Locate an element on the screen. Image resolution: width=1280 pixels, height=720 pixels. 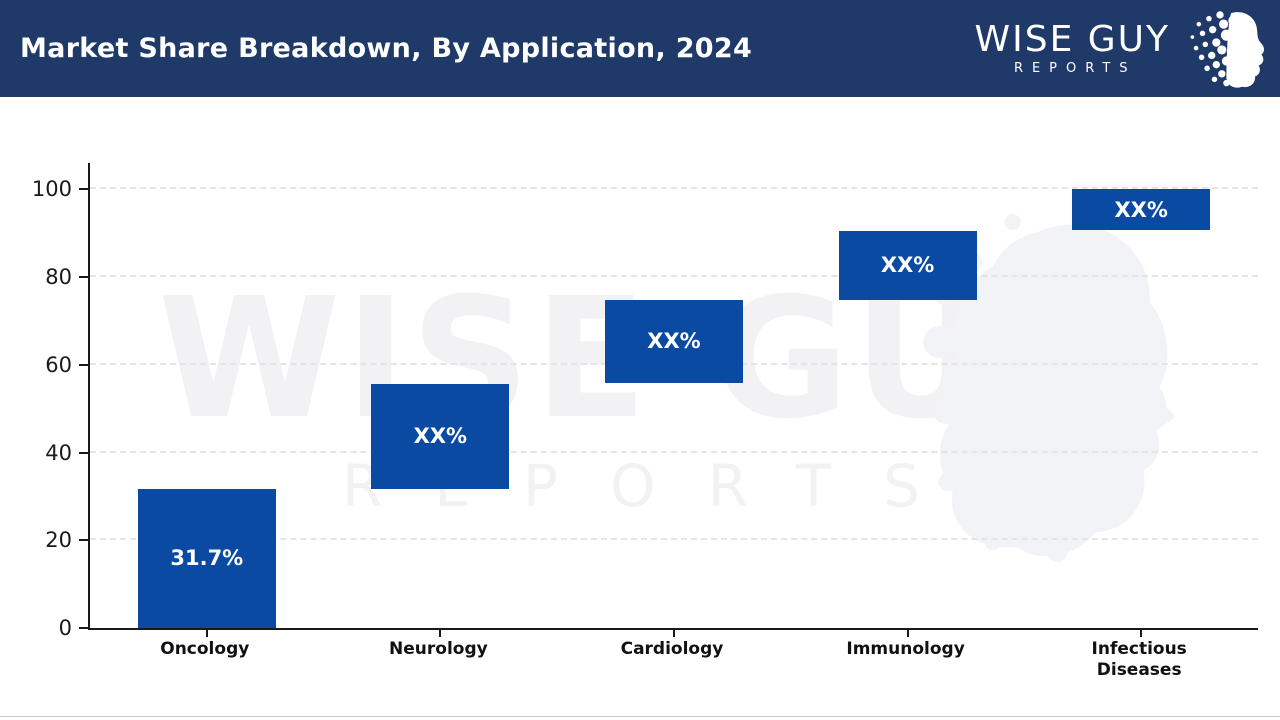
logo-head-profile-icon is located at coordinates (1227, 49).